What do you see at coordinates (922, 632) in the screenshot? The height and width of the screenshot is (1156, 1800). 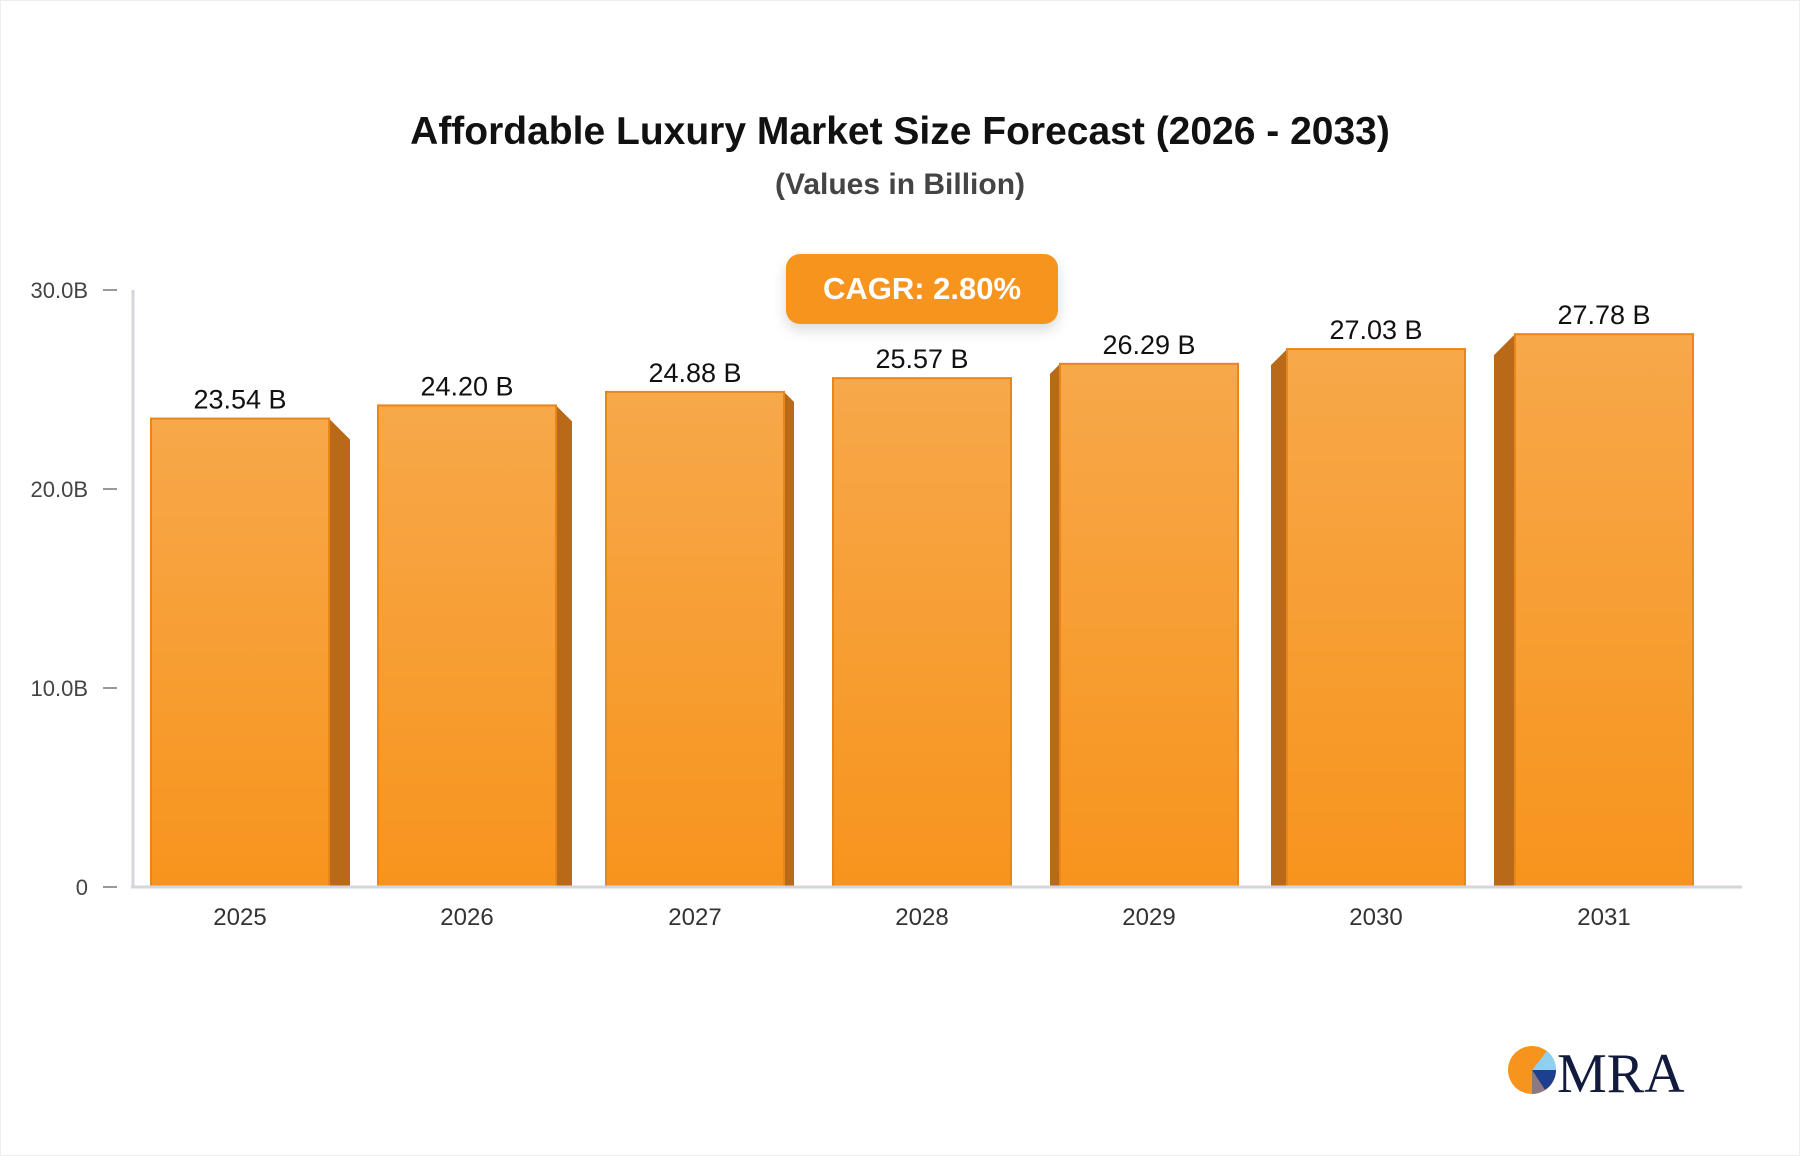 I see `bar-2028` at bounding box center [922, 632].